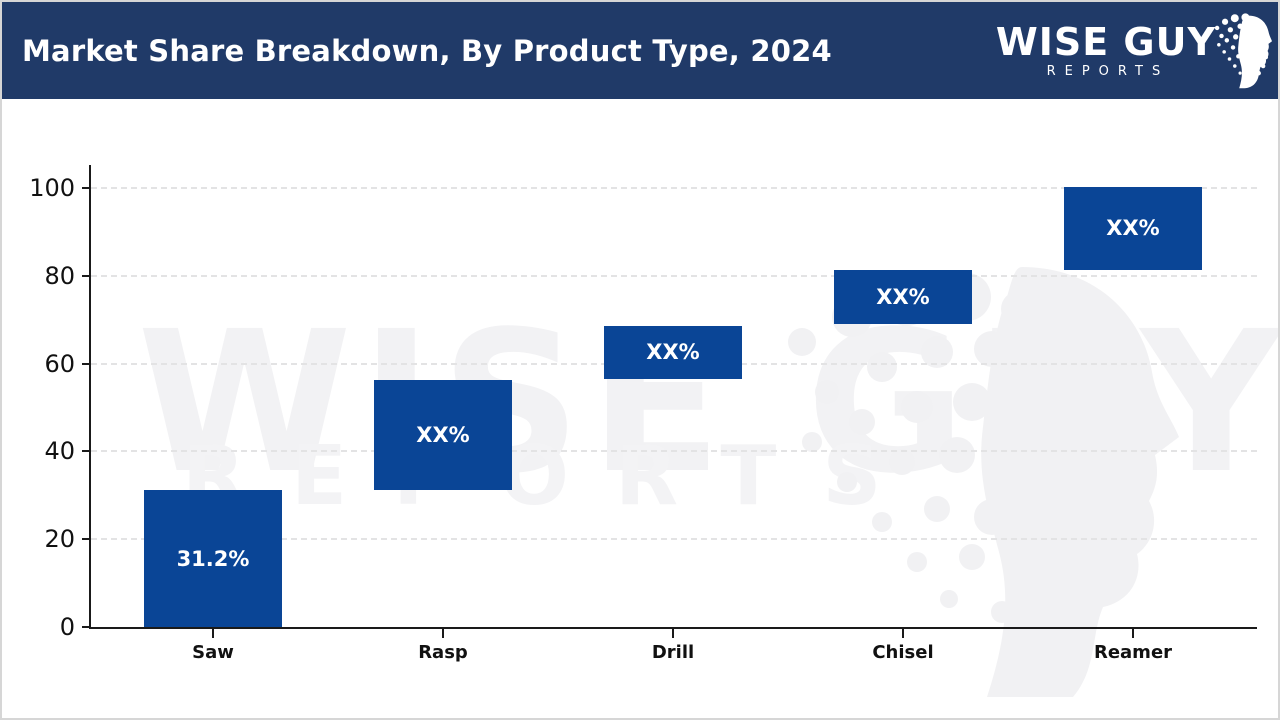 The height and width of the screenshot is (720, 1280). What do you see at coordinates (1105, 41) in the screenshot?
I see `logo-wordmark: WISE GUY` at bounding box center [1105, 41].